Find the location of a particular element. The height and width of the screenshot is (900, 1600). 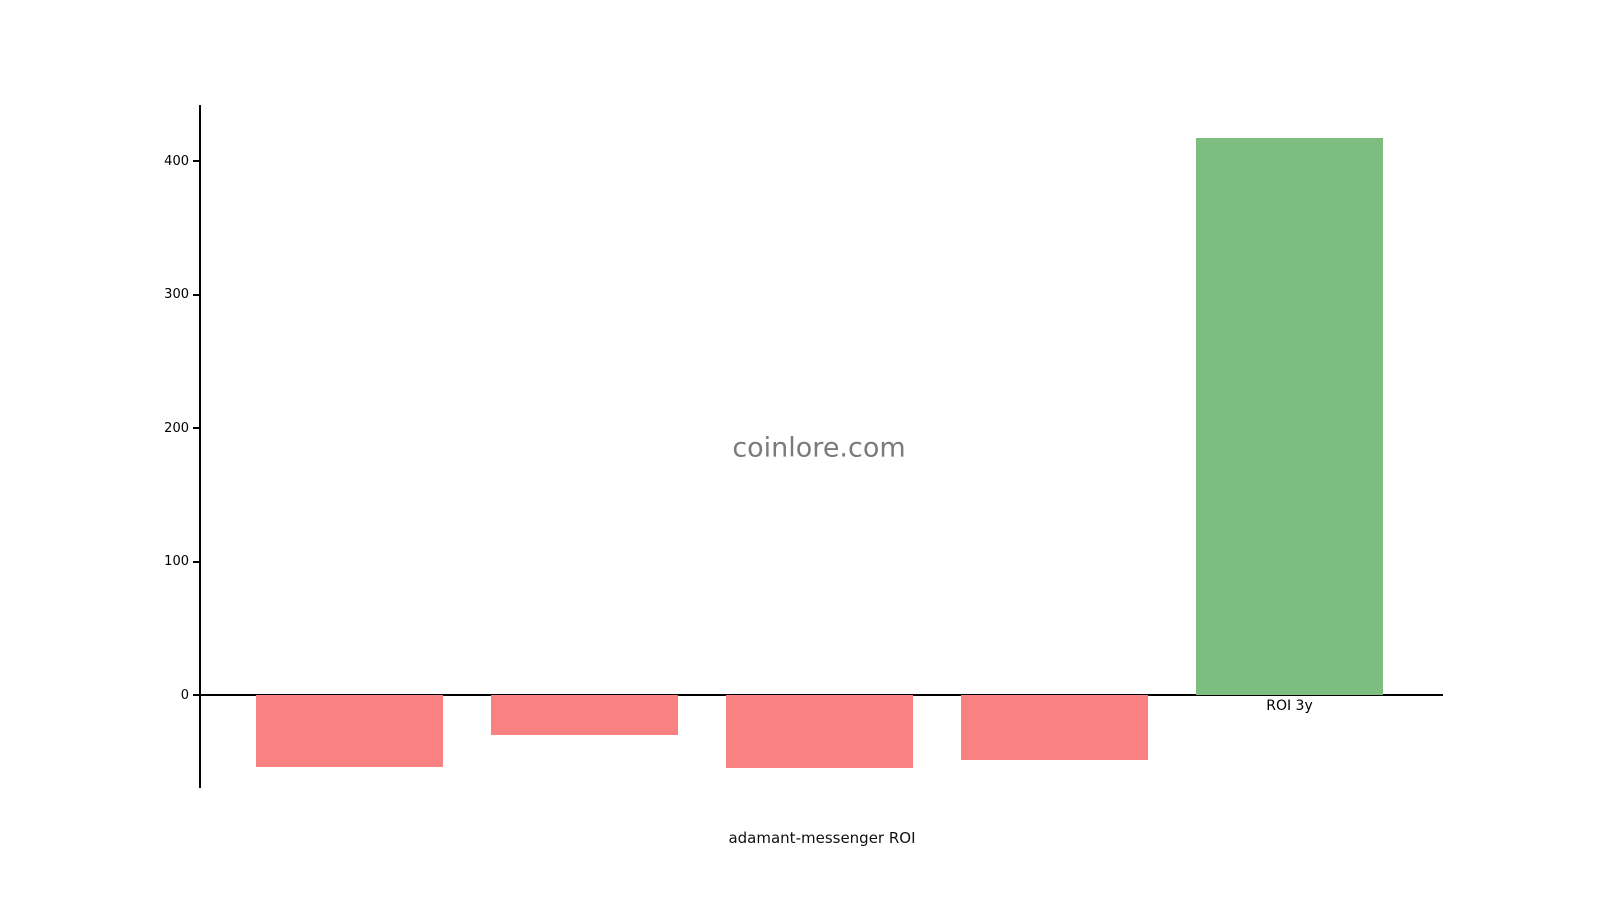

y-tick-label-300: 300 is located at coordinates (176, 294).